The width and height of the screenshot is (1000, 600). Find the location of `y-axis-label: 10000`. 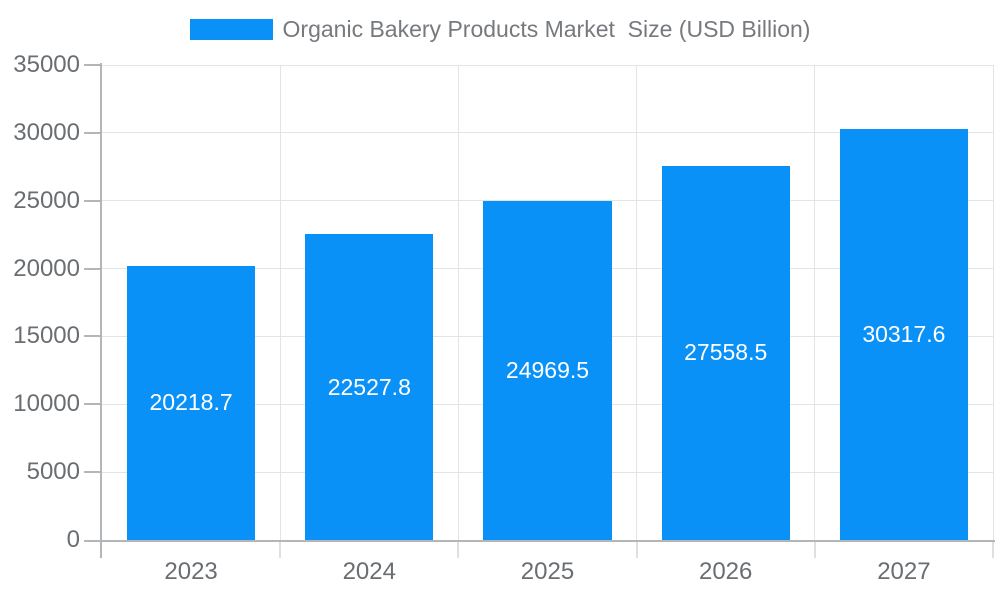

y-axis-label: 10000 is located at coordinates (46, 404).